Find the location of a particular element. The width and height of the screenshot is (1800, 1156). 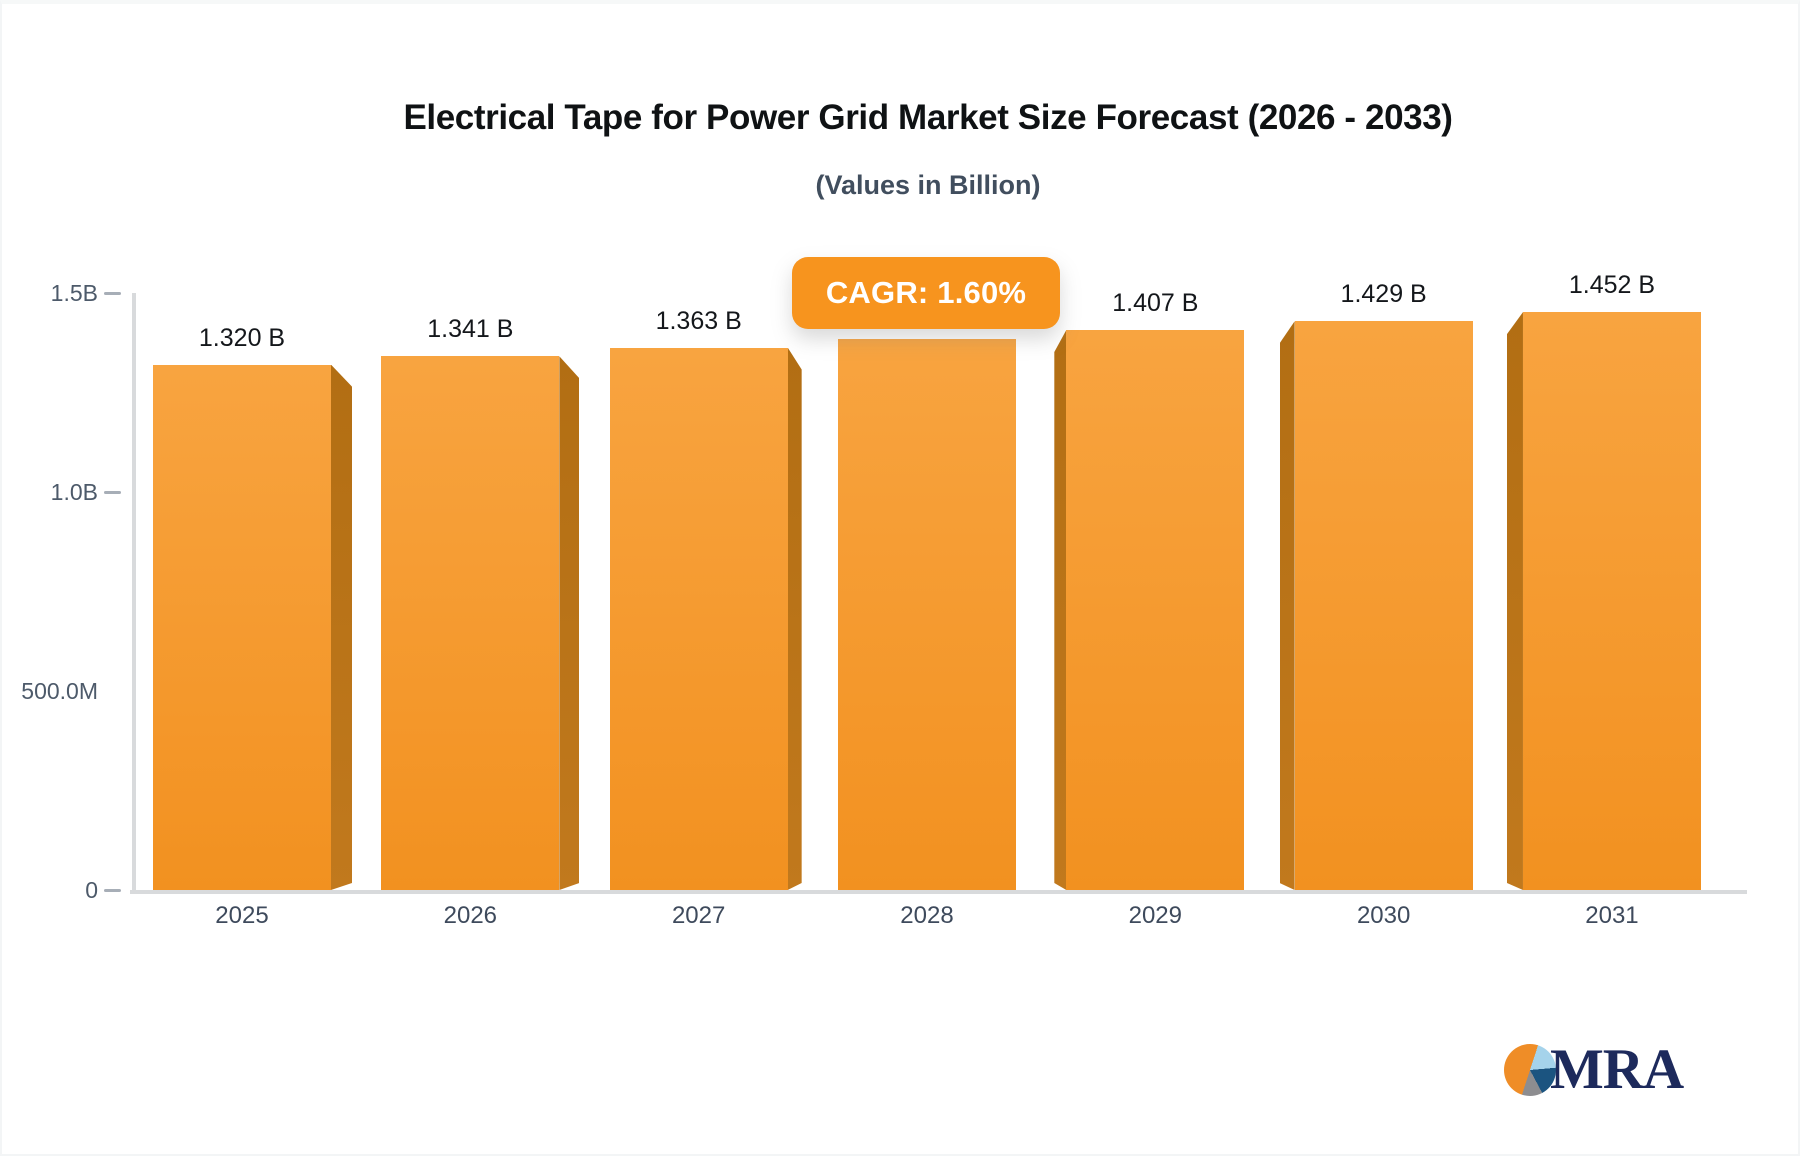

bar-2026 is located at coordinates (470, 623).